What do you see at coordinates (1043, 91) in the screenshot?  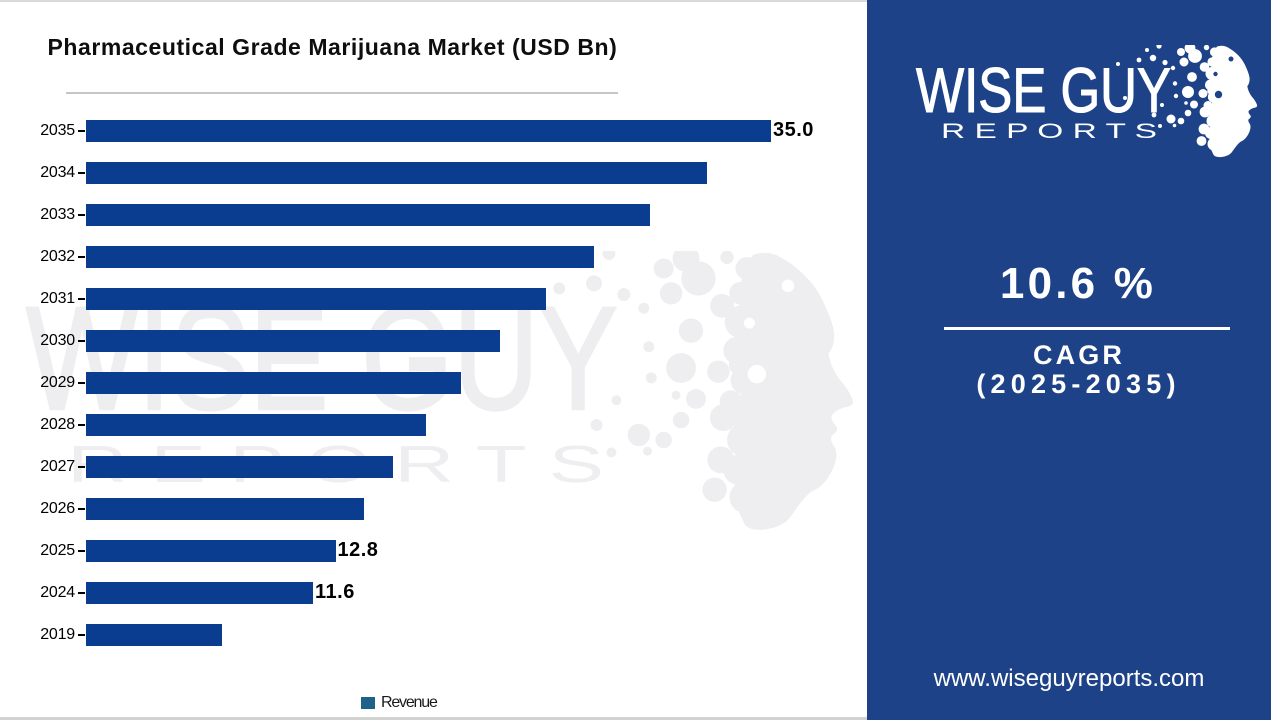 I see `svg-text: WISE GUY` at bounding box center [1043, 91].